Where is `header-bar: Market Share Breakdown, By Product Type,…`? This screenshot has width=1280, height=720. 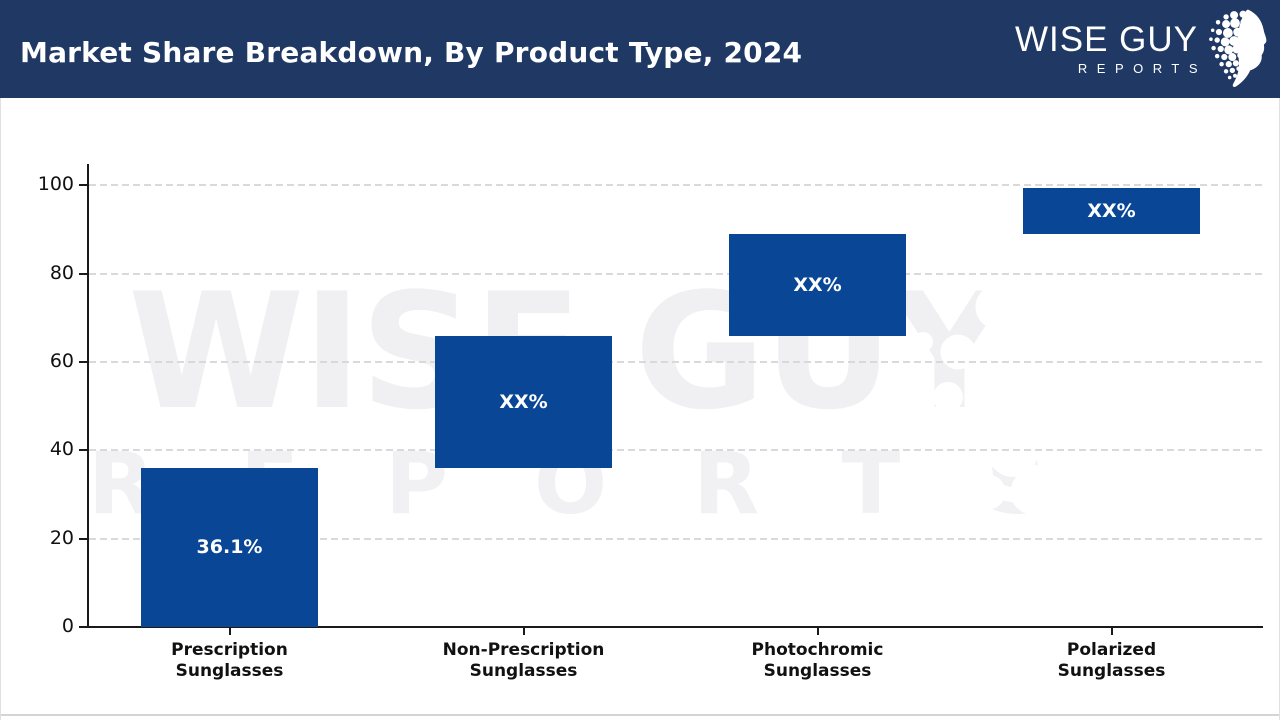 header-bar: Market Share Breakdown, By Product Type,… is located at coordinates (640, 49).